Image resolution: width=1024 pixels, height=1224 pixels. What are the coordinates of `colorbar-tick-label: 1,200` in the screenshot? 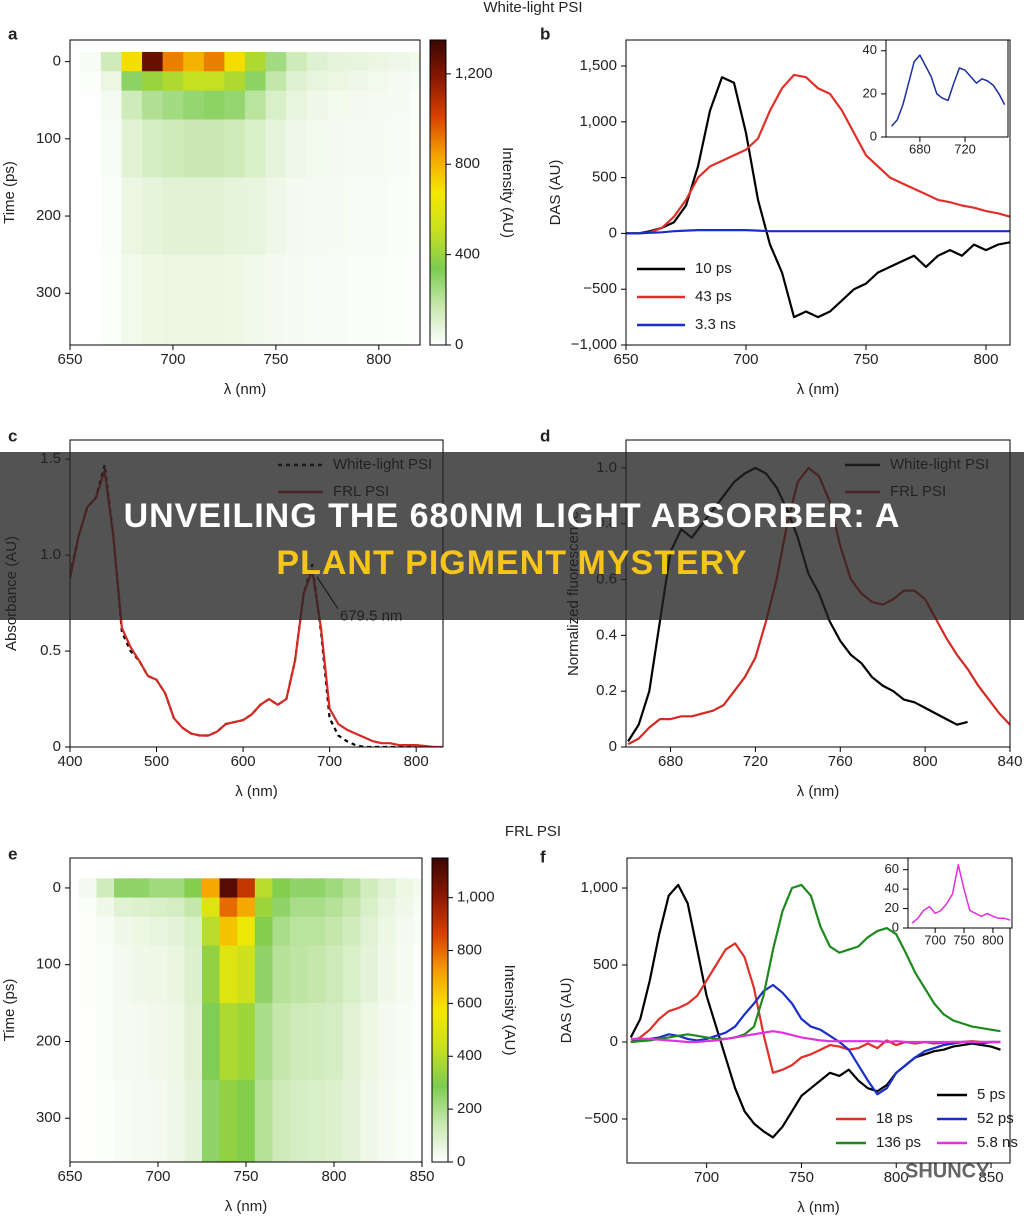 It's located at (474, 73).